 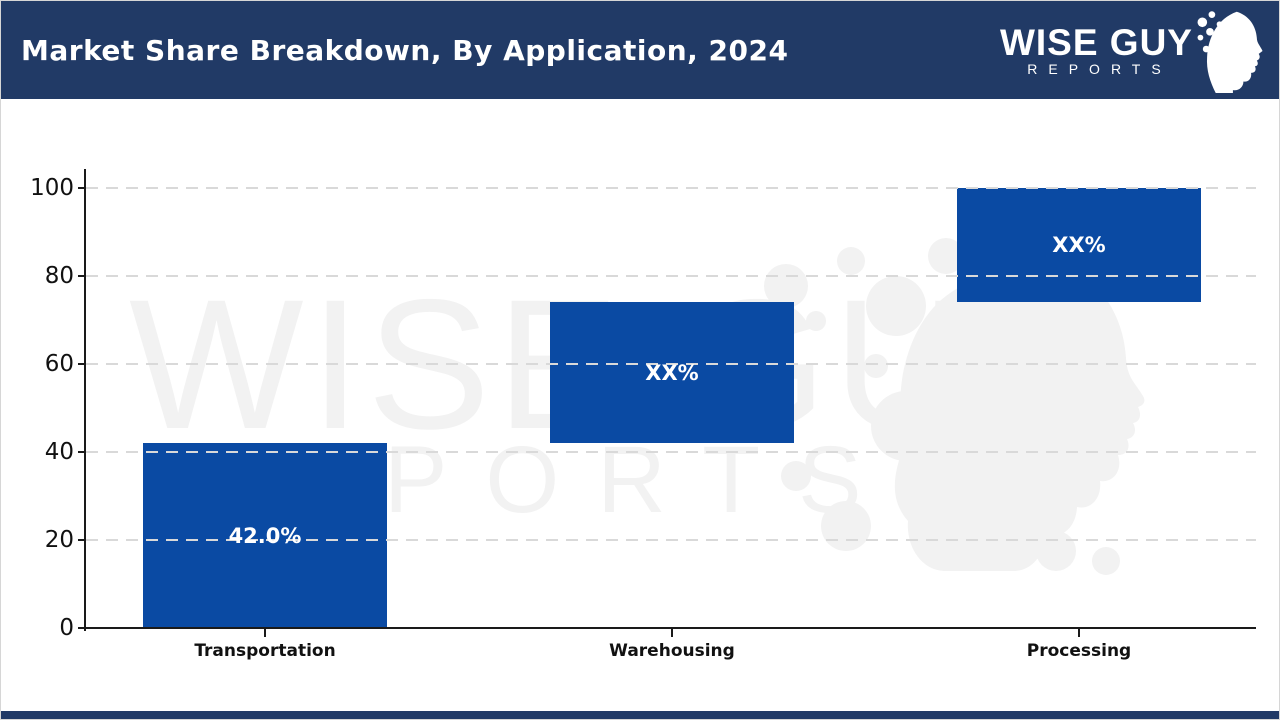 What do you see at coordinates (1230, 52) in the screenshot?
I see `brand-face-icon` at bounding box center [1230, 52].